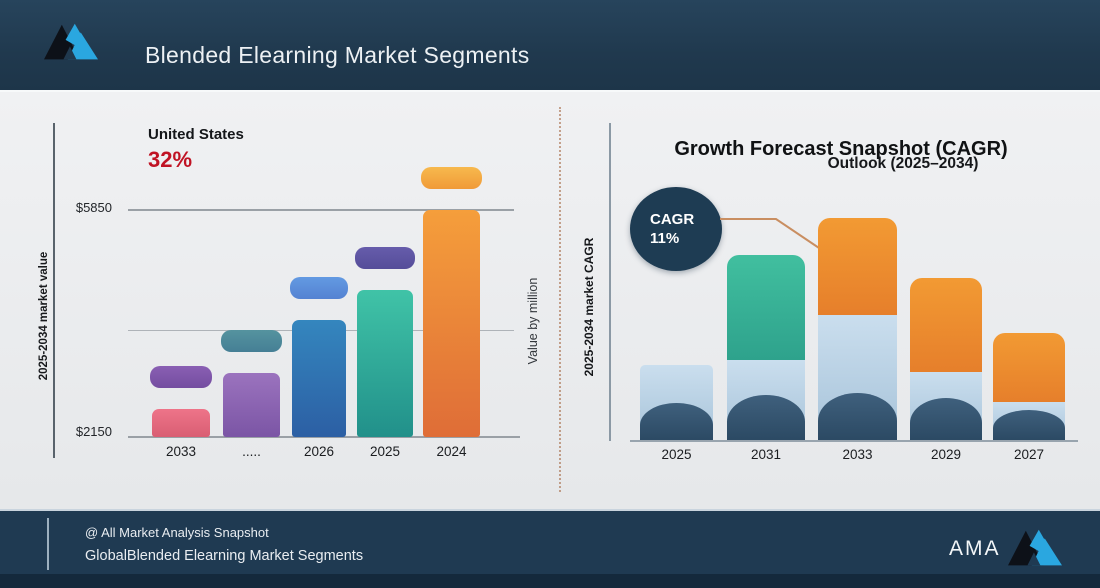  What do you see at coordinates (337, 55) in the screenshot?
I see `page-title: Blended Elearning Market Segments` at bounding box center [337, 55].